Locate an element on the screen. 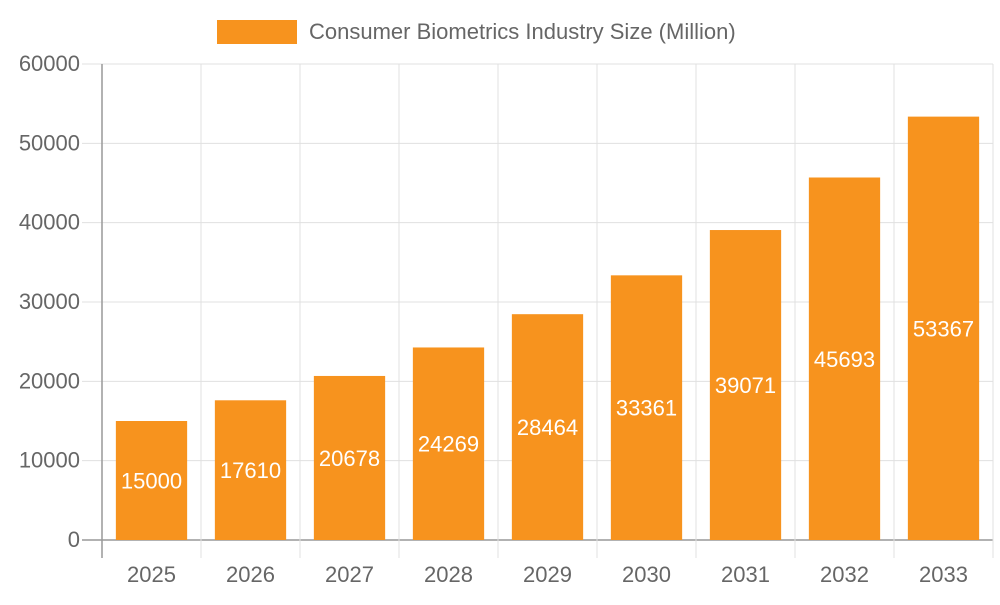  y-tick-label: 60000 is located at coordinates (49, 63).